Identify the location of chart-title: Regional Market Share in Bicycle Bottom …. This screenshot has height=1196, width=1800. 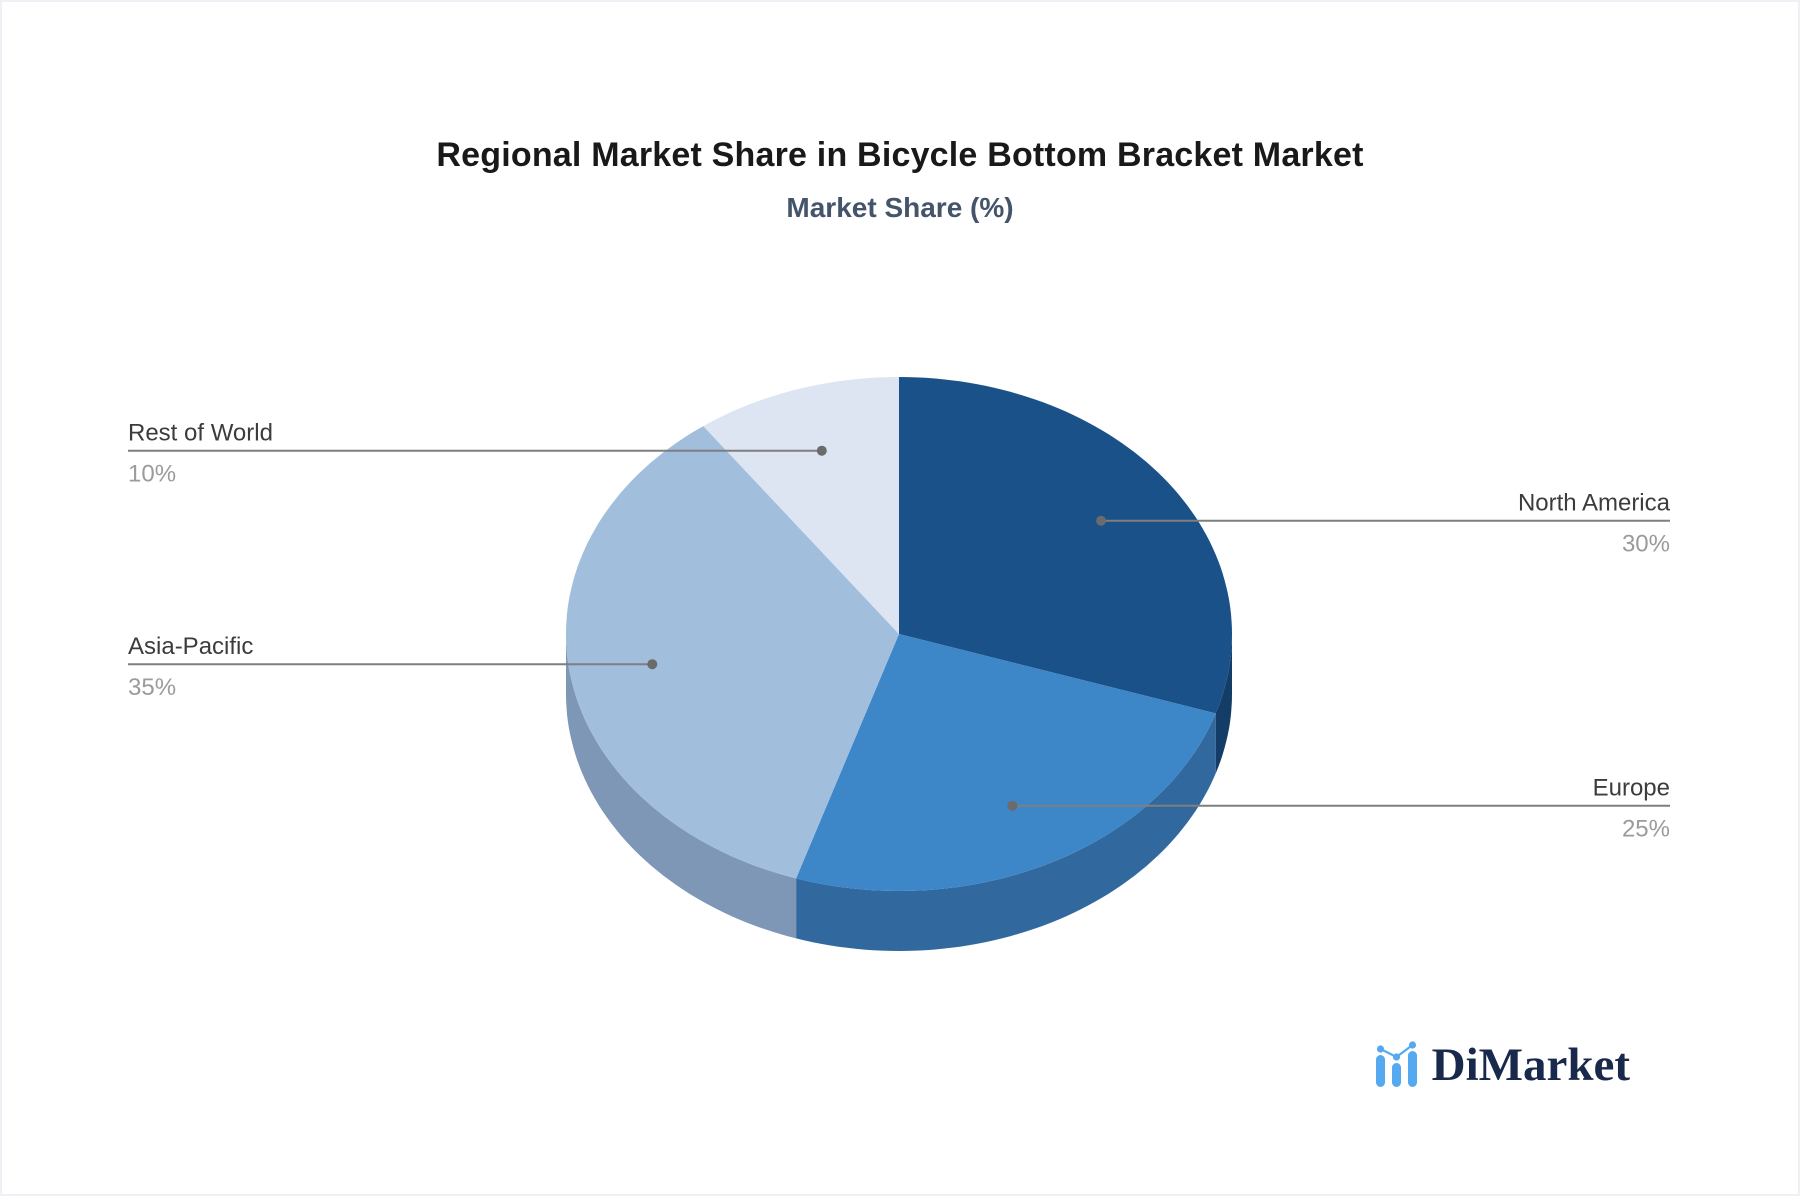
(900, 155).